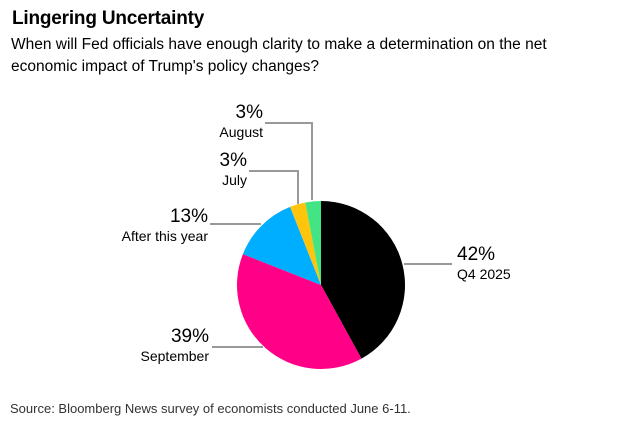  Describe the element at coordinates (234, 180) in the screenshot. I see `callout-july-label: July` at that location.